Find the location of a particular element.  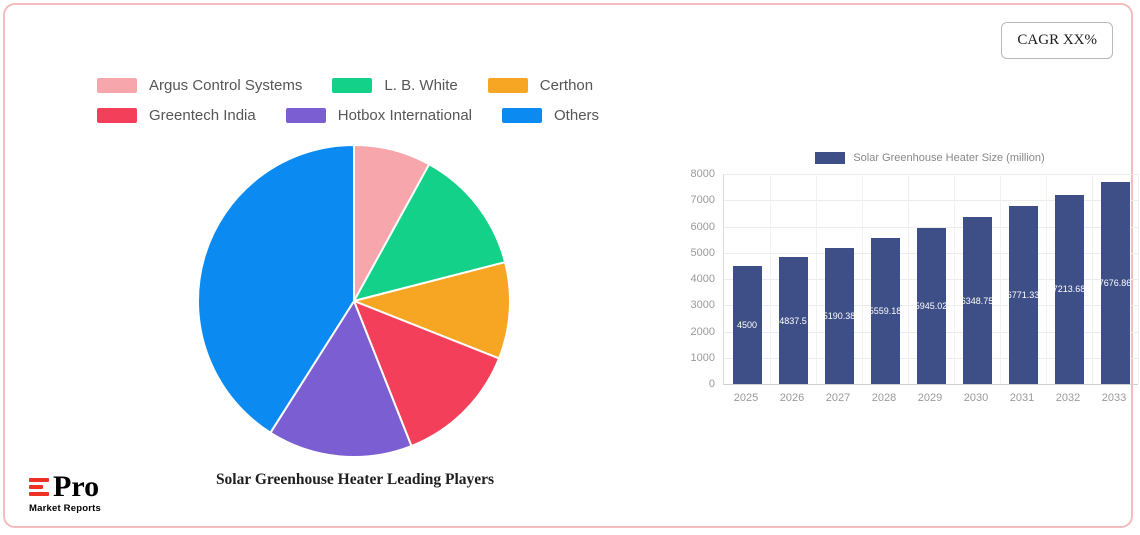

legend-item-4: Hotbox International is located at coordinates (379, 115).